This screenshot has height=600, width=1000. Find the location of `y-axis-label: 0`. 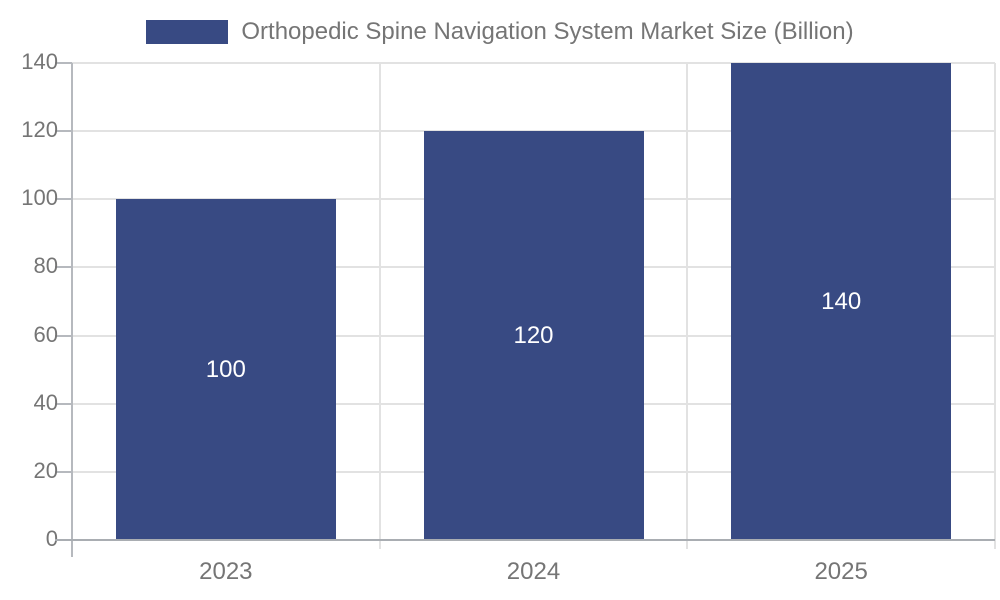

y-axis-label: 0 is located at coordinates (51, 538).